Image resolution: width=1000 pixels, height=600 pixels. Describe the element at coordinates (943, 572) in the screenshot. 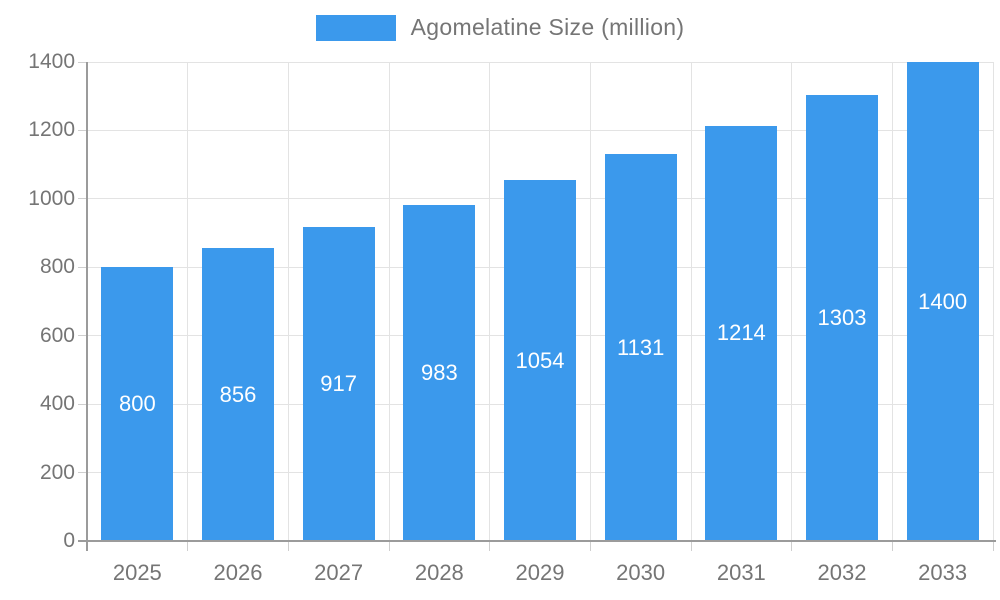

I see `x-tick-label: 2033` at that location.